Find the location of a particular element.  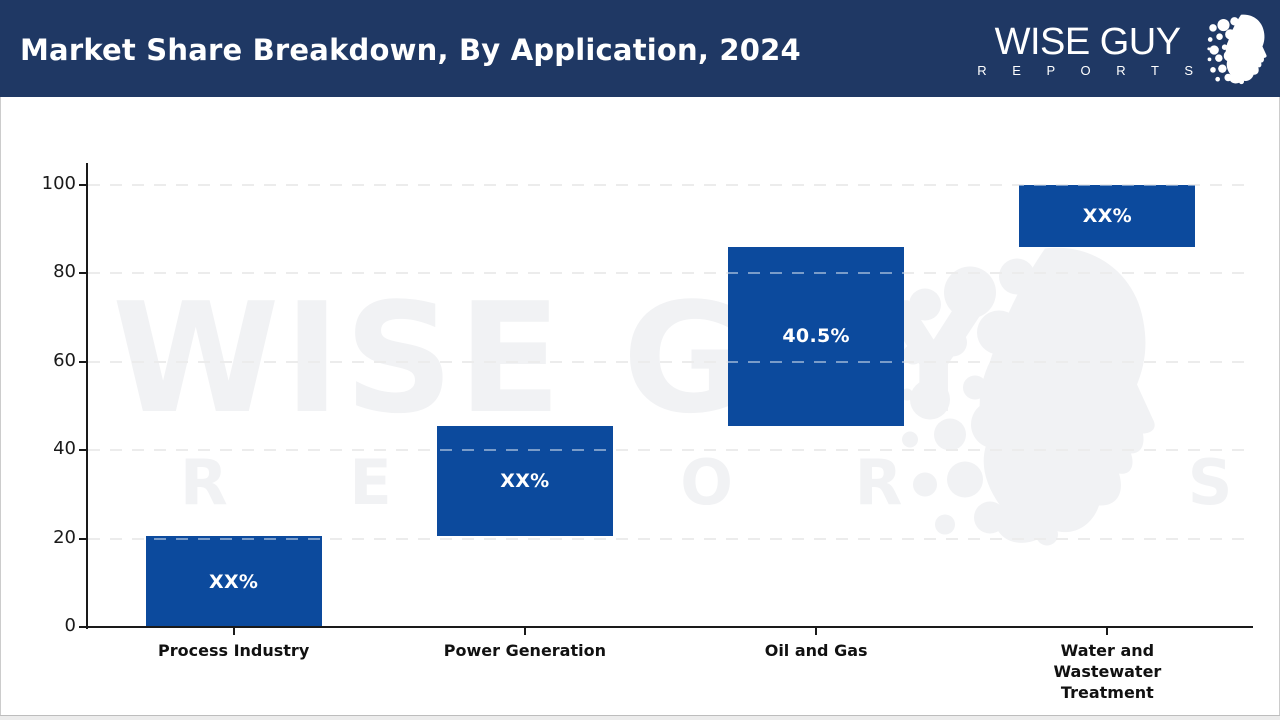

logo-text: WISE GUY R E P O R T S is located at coordinates (1087, 50).